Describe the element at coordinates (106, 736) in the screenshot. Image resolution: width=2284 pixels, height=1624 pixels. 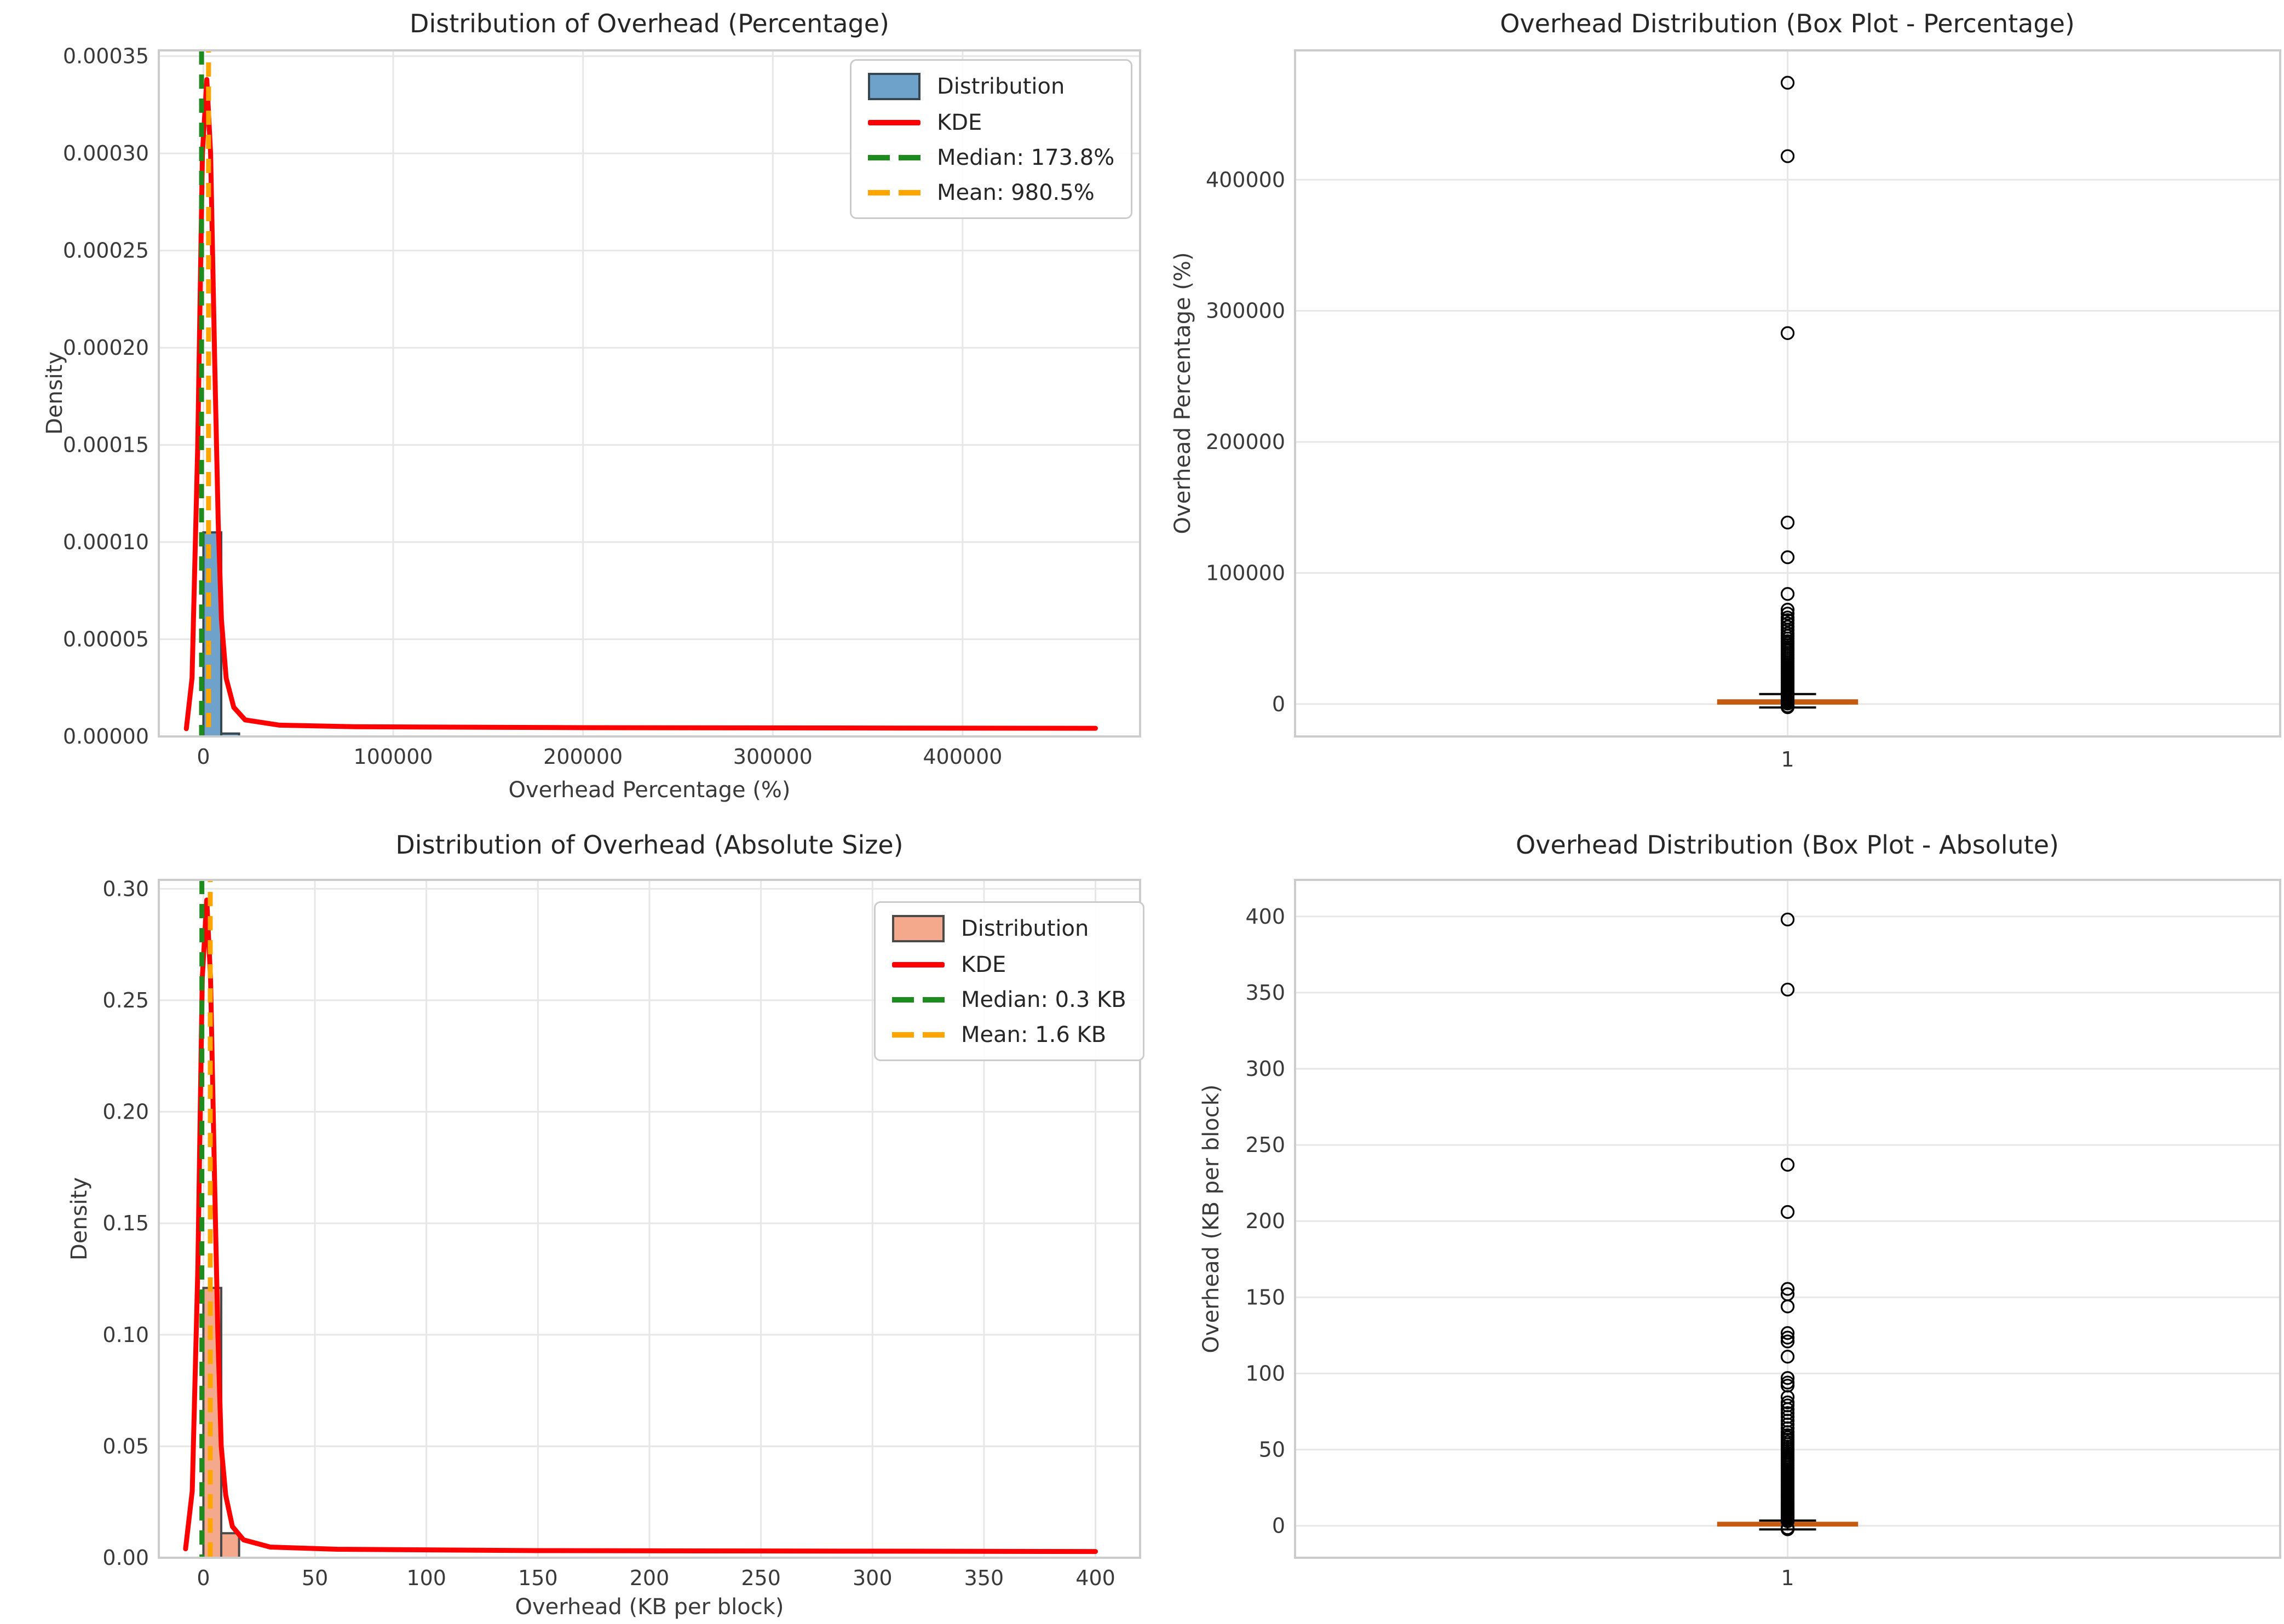
I see `svg-text: 0.00000` at that location.